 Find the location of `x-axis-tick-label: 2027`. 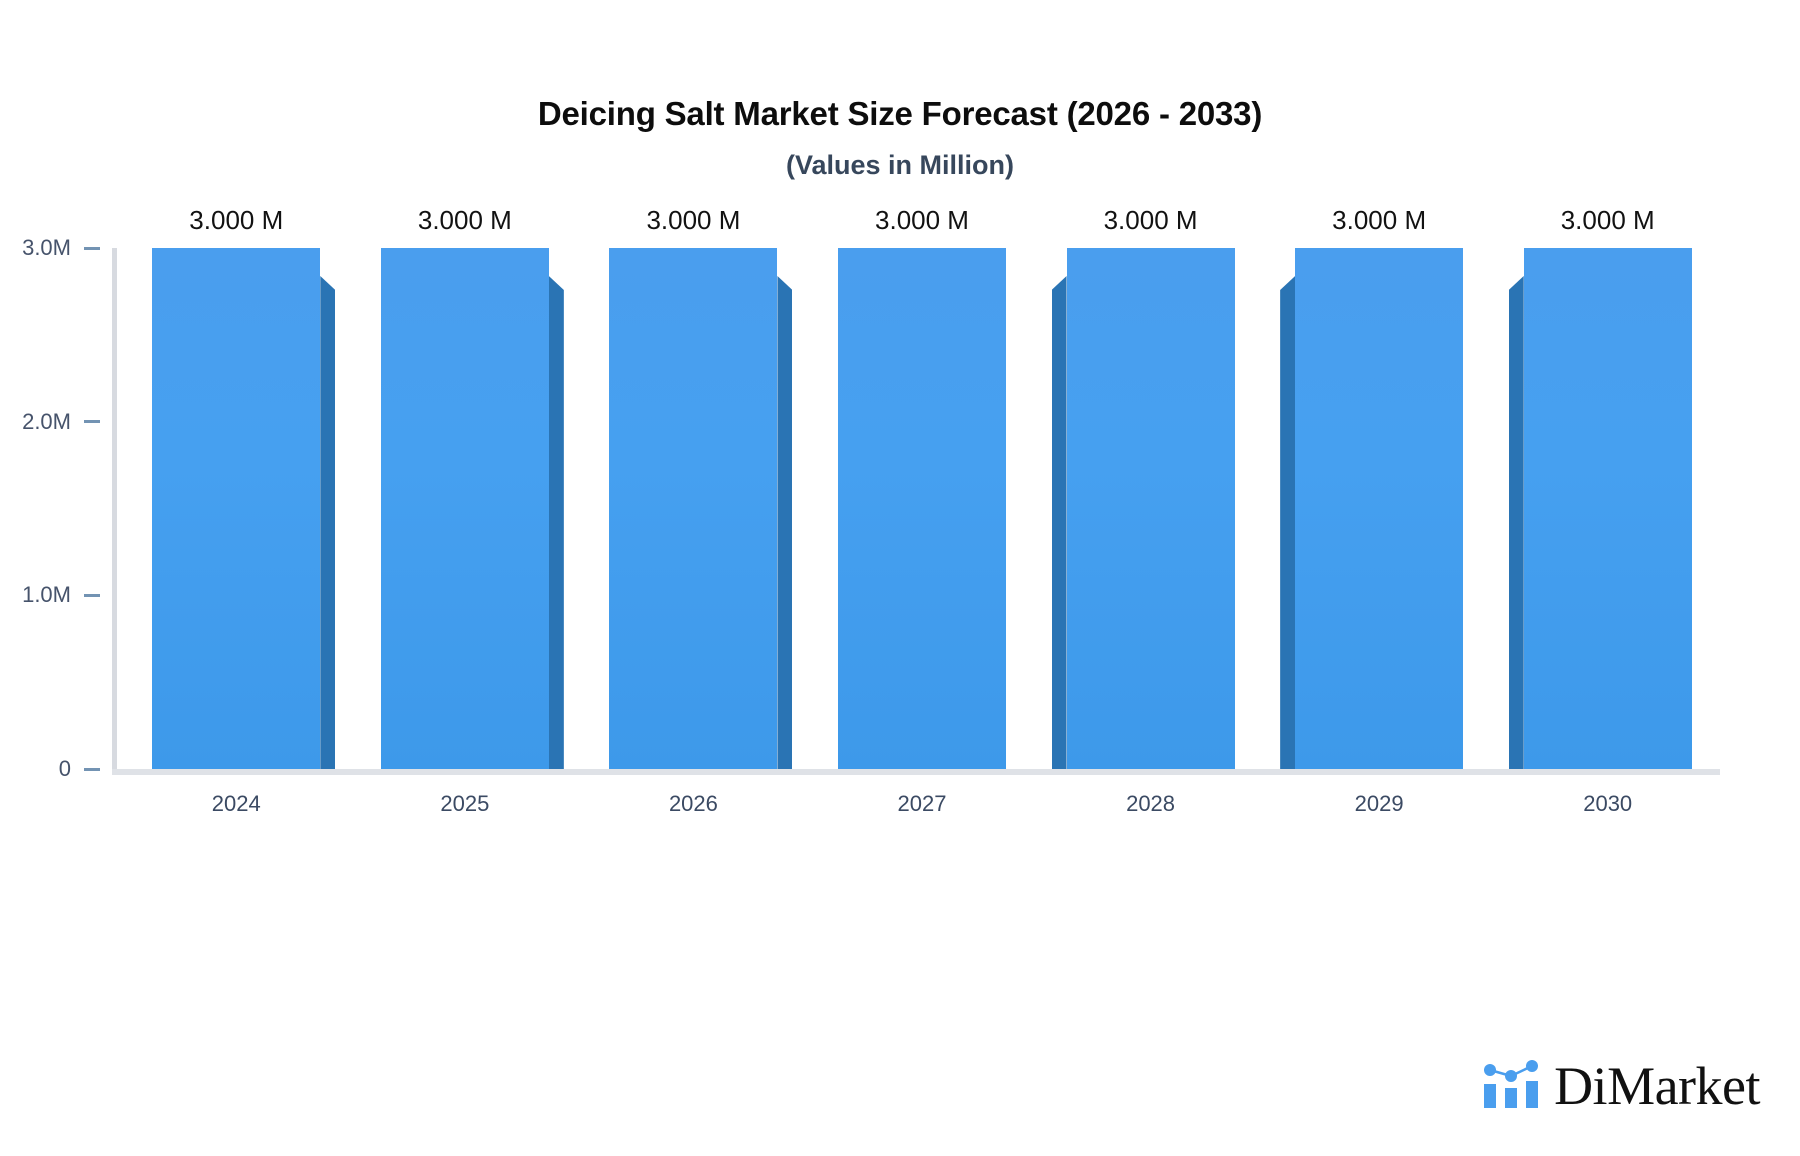

x-axis-tick-label: 2027 is located at coordinates (922, 803).